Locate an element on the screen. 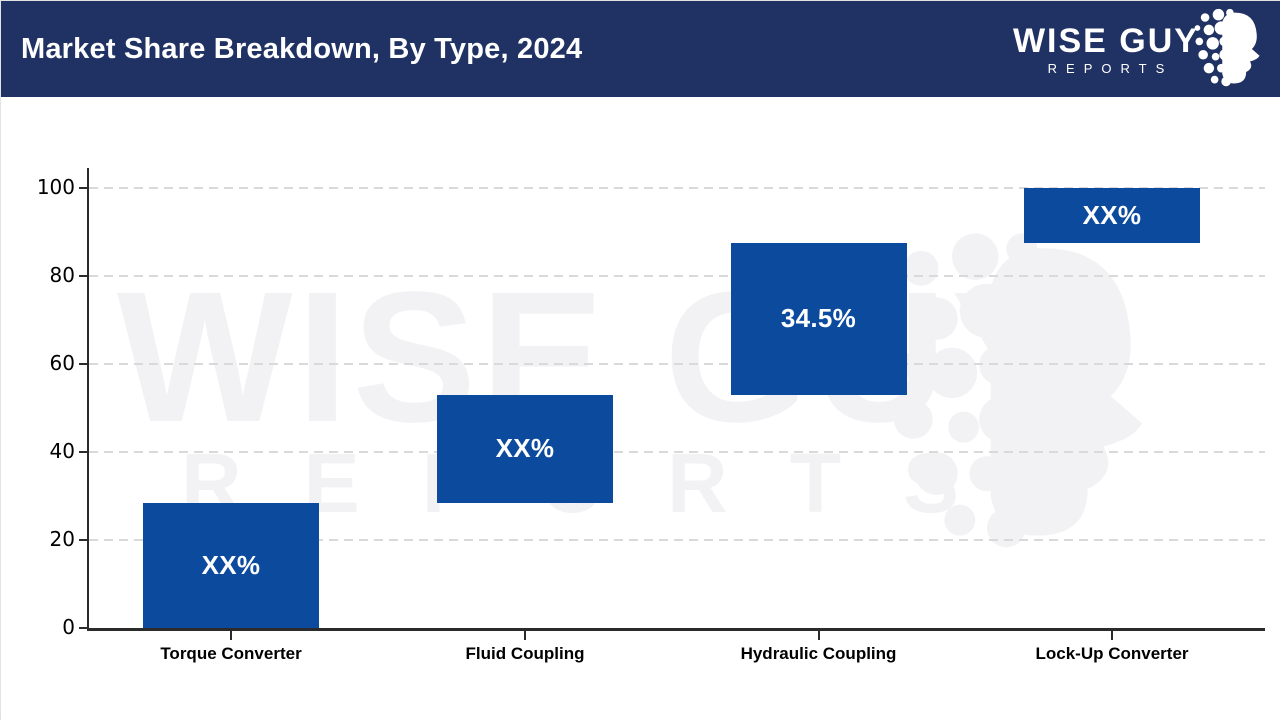 The image size is (1280, 720). y-axis-line is located at coordinates (88, 399).